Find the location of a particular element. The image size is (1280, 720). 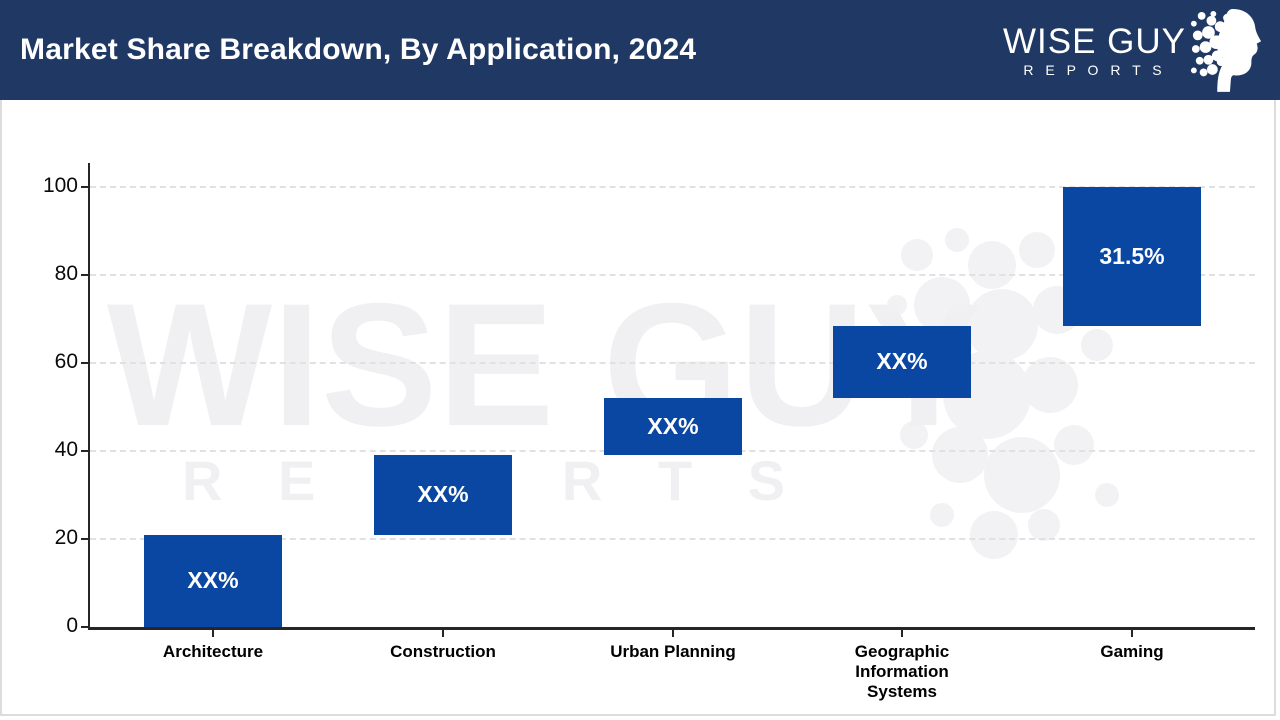

bar-architecture: XX% is located at coordinates (213, 580).